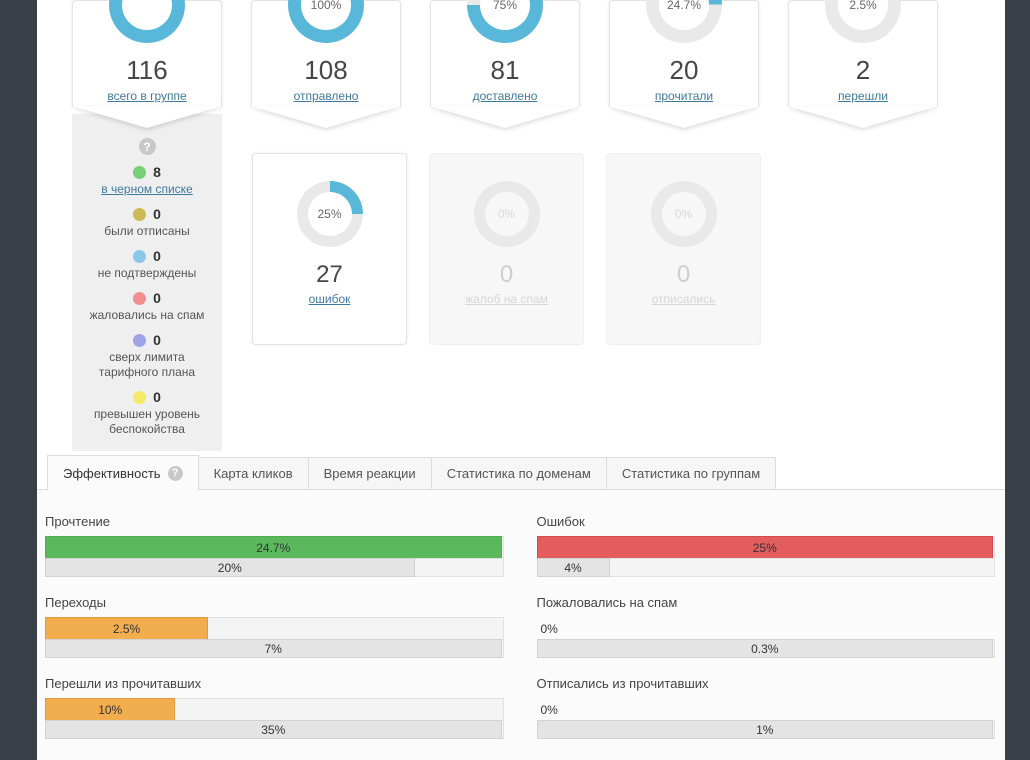 The width and height of the screenshot is (1030, 760). I want to click on donut-delivered-chart: 75%, so click(505, 21).